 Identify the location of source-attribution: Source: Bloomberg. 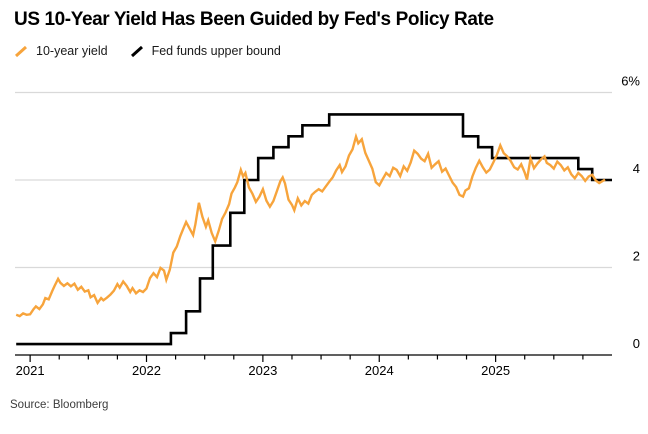
(59, 405).